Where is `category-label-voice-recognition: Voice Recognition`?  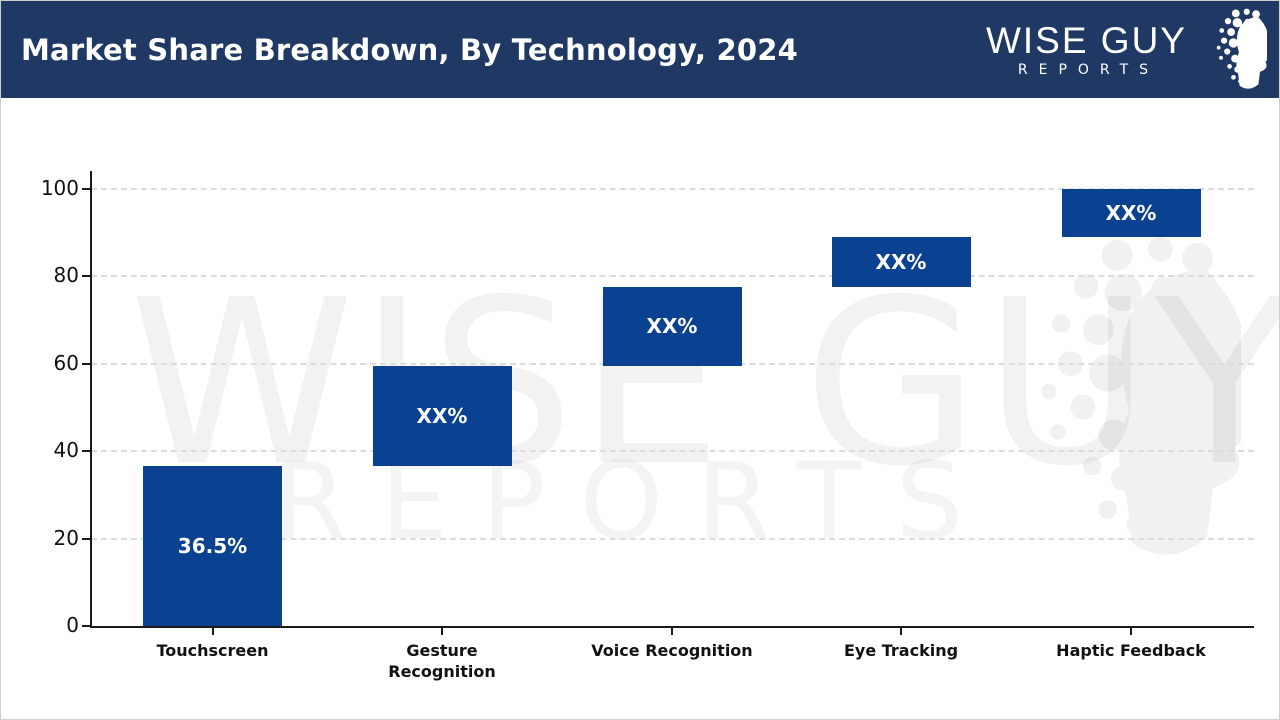
category-label-voice-recognition: Voice Recognition is located at coordinates (672, 650).